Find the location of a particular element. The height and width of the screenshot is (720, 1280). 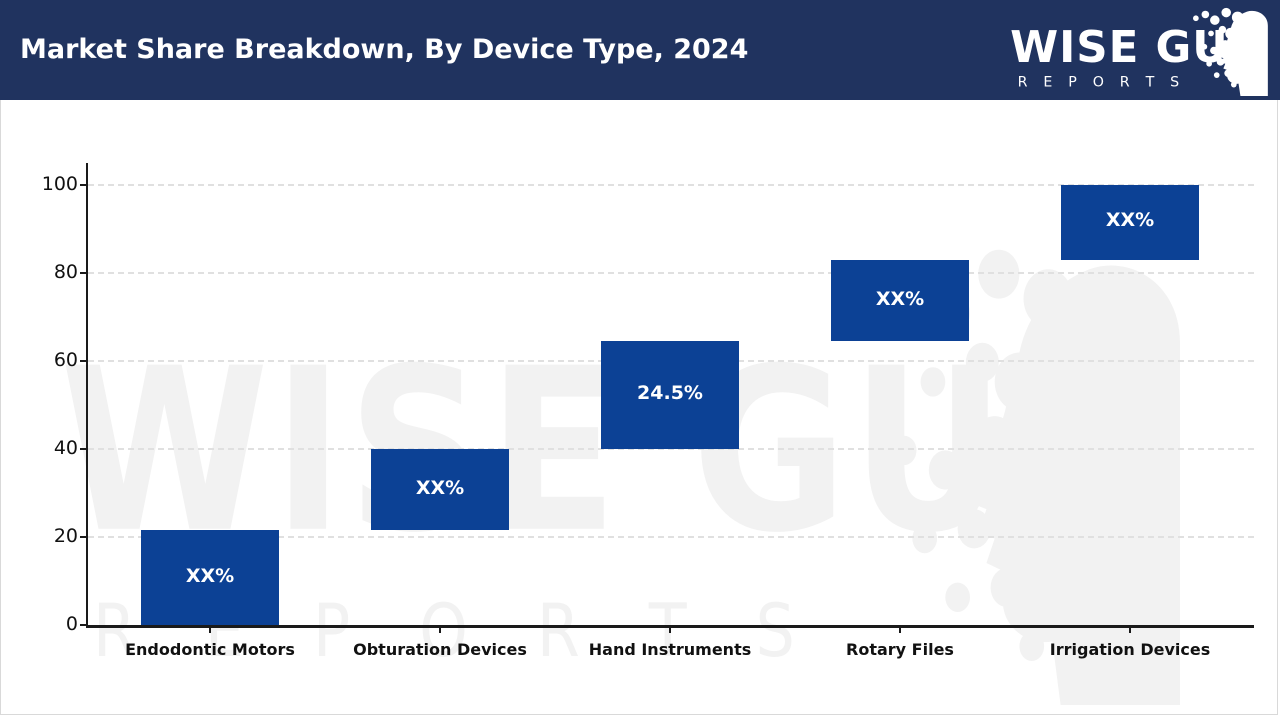

ytick-label-100: 100 is located at coordinates (59, 184).